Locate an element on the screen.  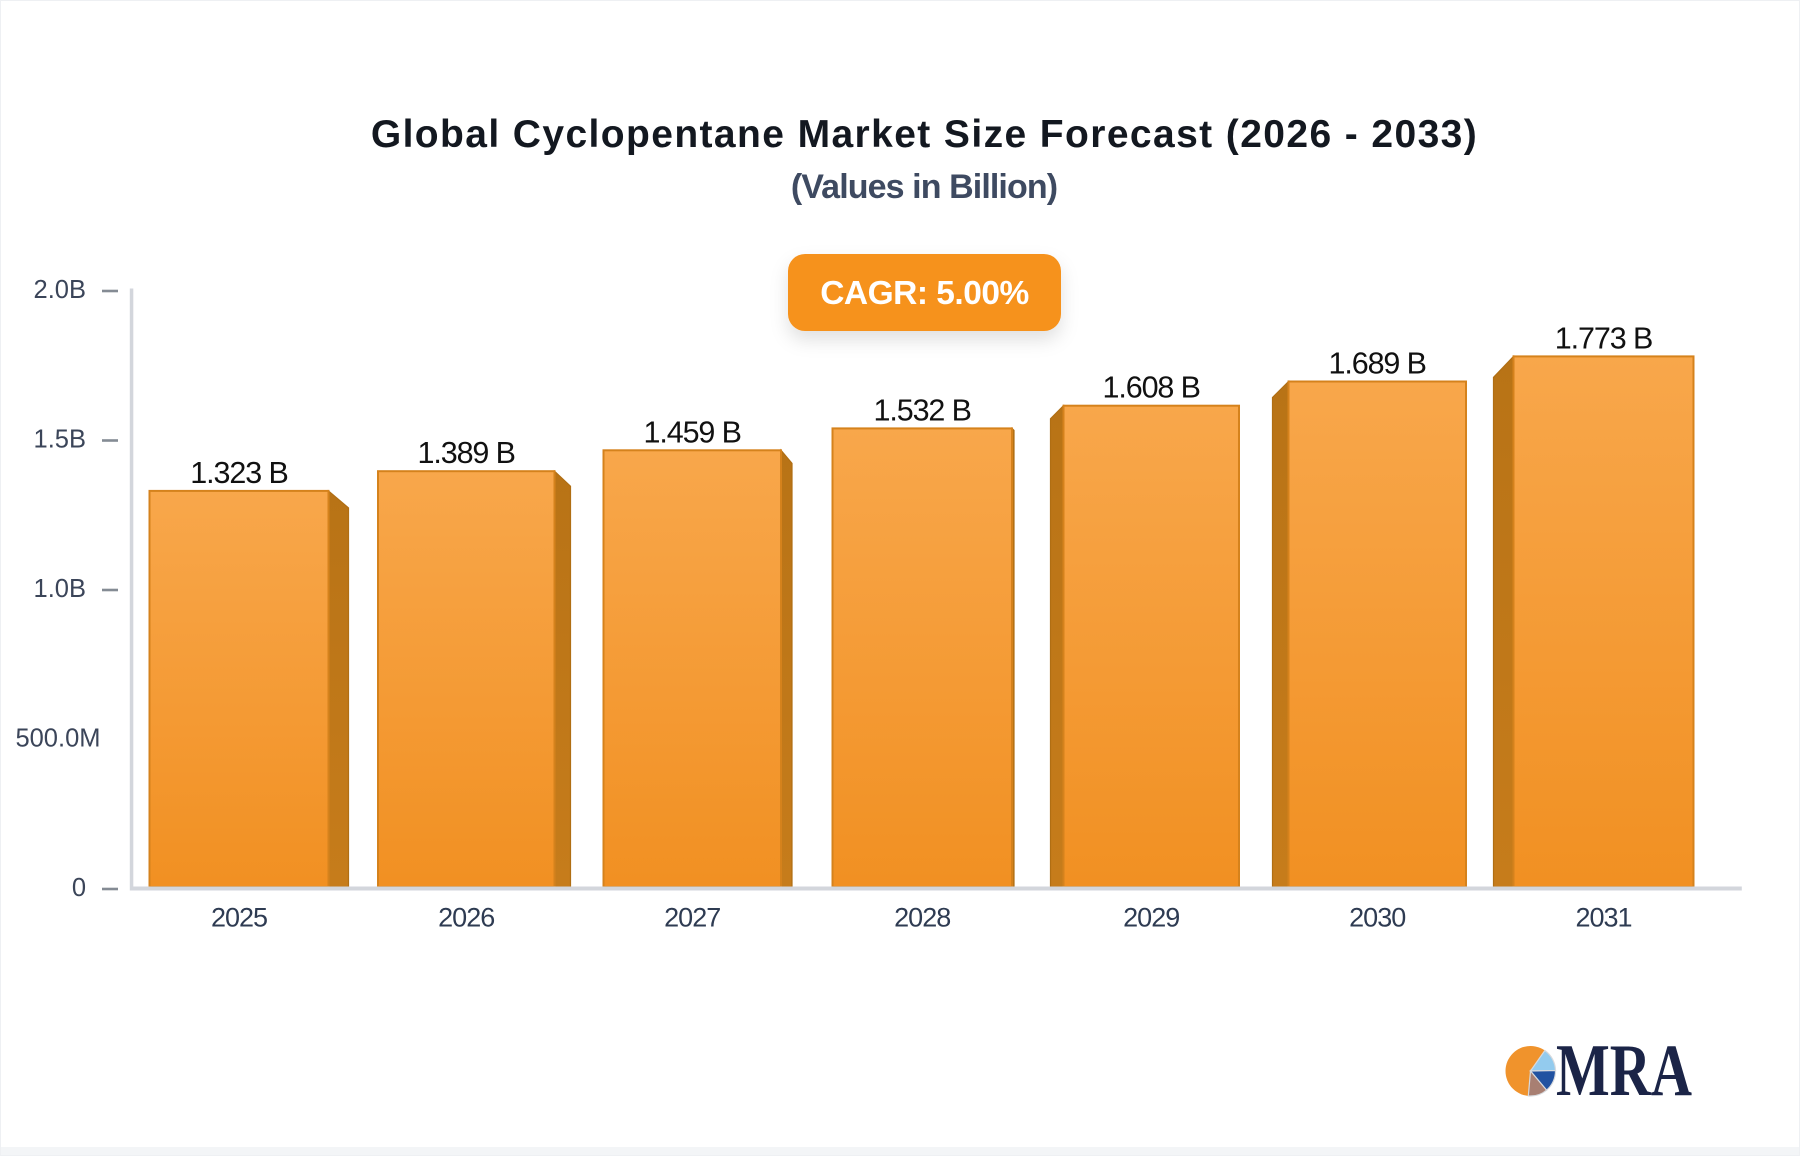
svg-text: 2.0B is located at coordinates (60, 290).